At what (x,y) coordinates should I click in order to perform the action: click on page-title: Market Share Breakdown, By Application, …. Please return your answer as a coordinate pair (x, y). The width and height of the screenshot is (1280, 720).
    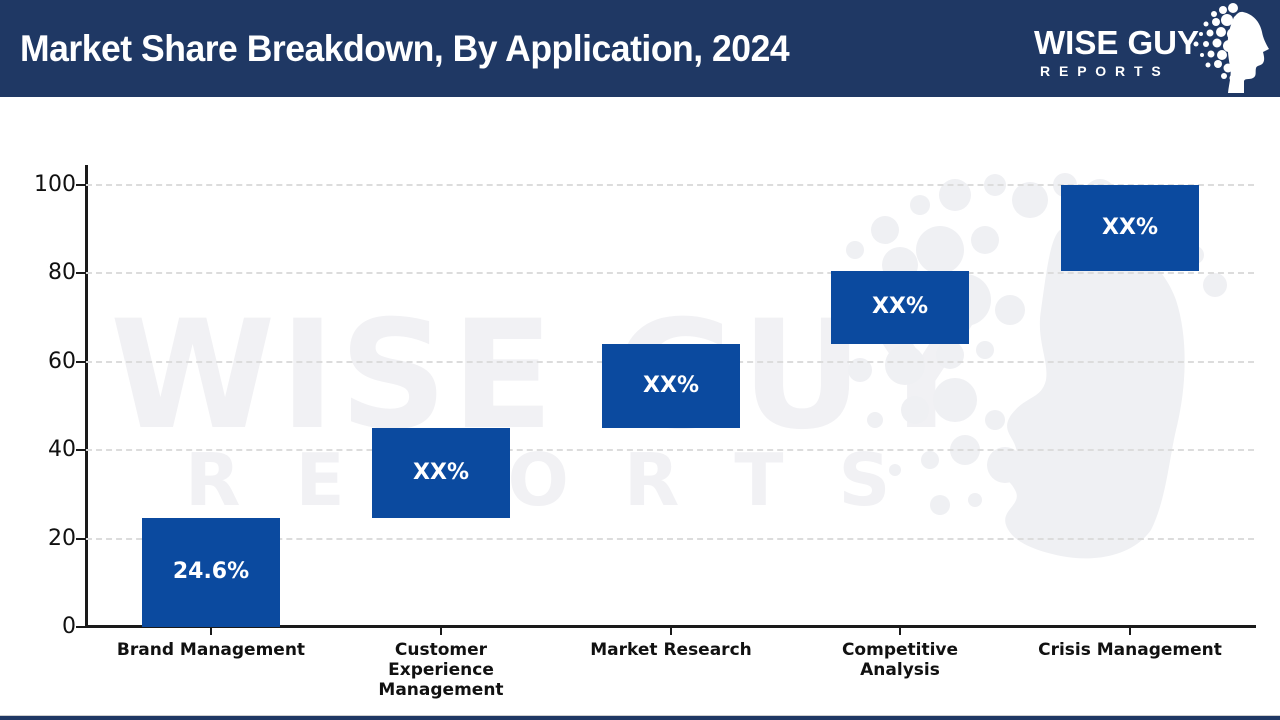
    Looking at the image, I should click on (405, 48).